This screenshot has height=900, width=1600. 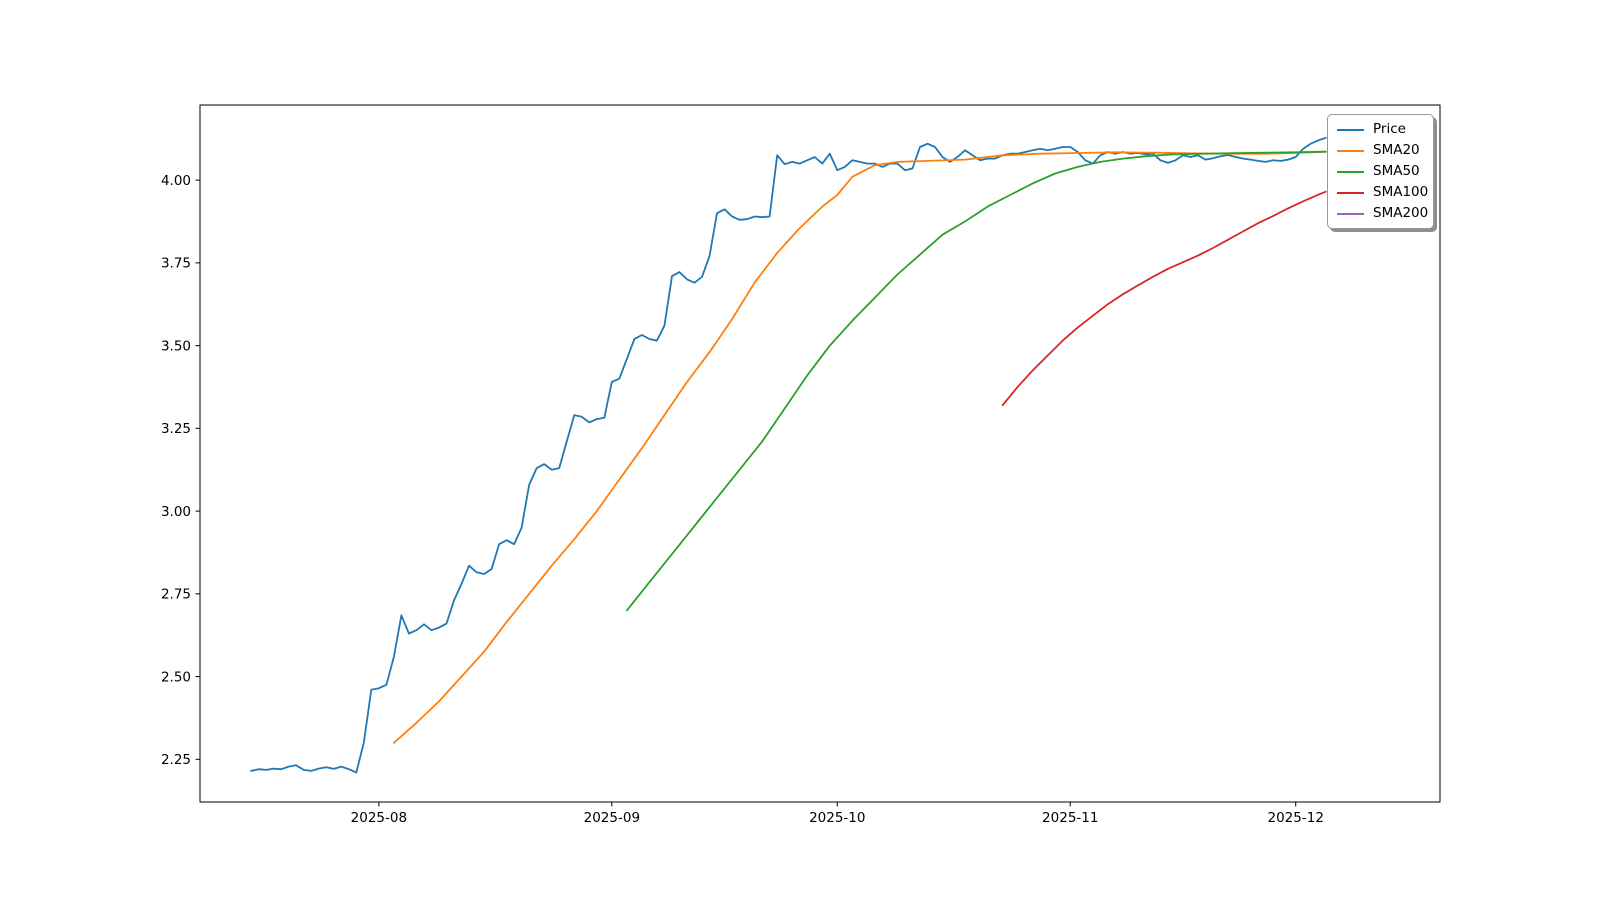 What do you see at coordinates (1296, 818) in the screenshot?
I see `x-tick-label: 2025-12` at bounding box center [1296, 818].